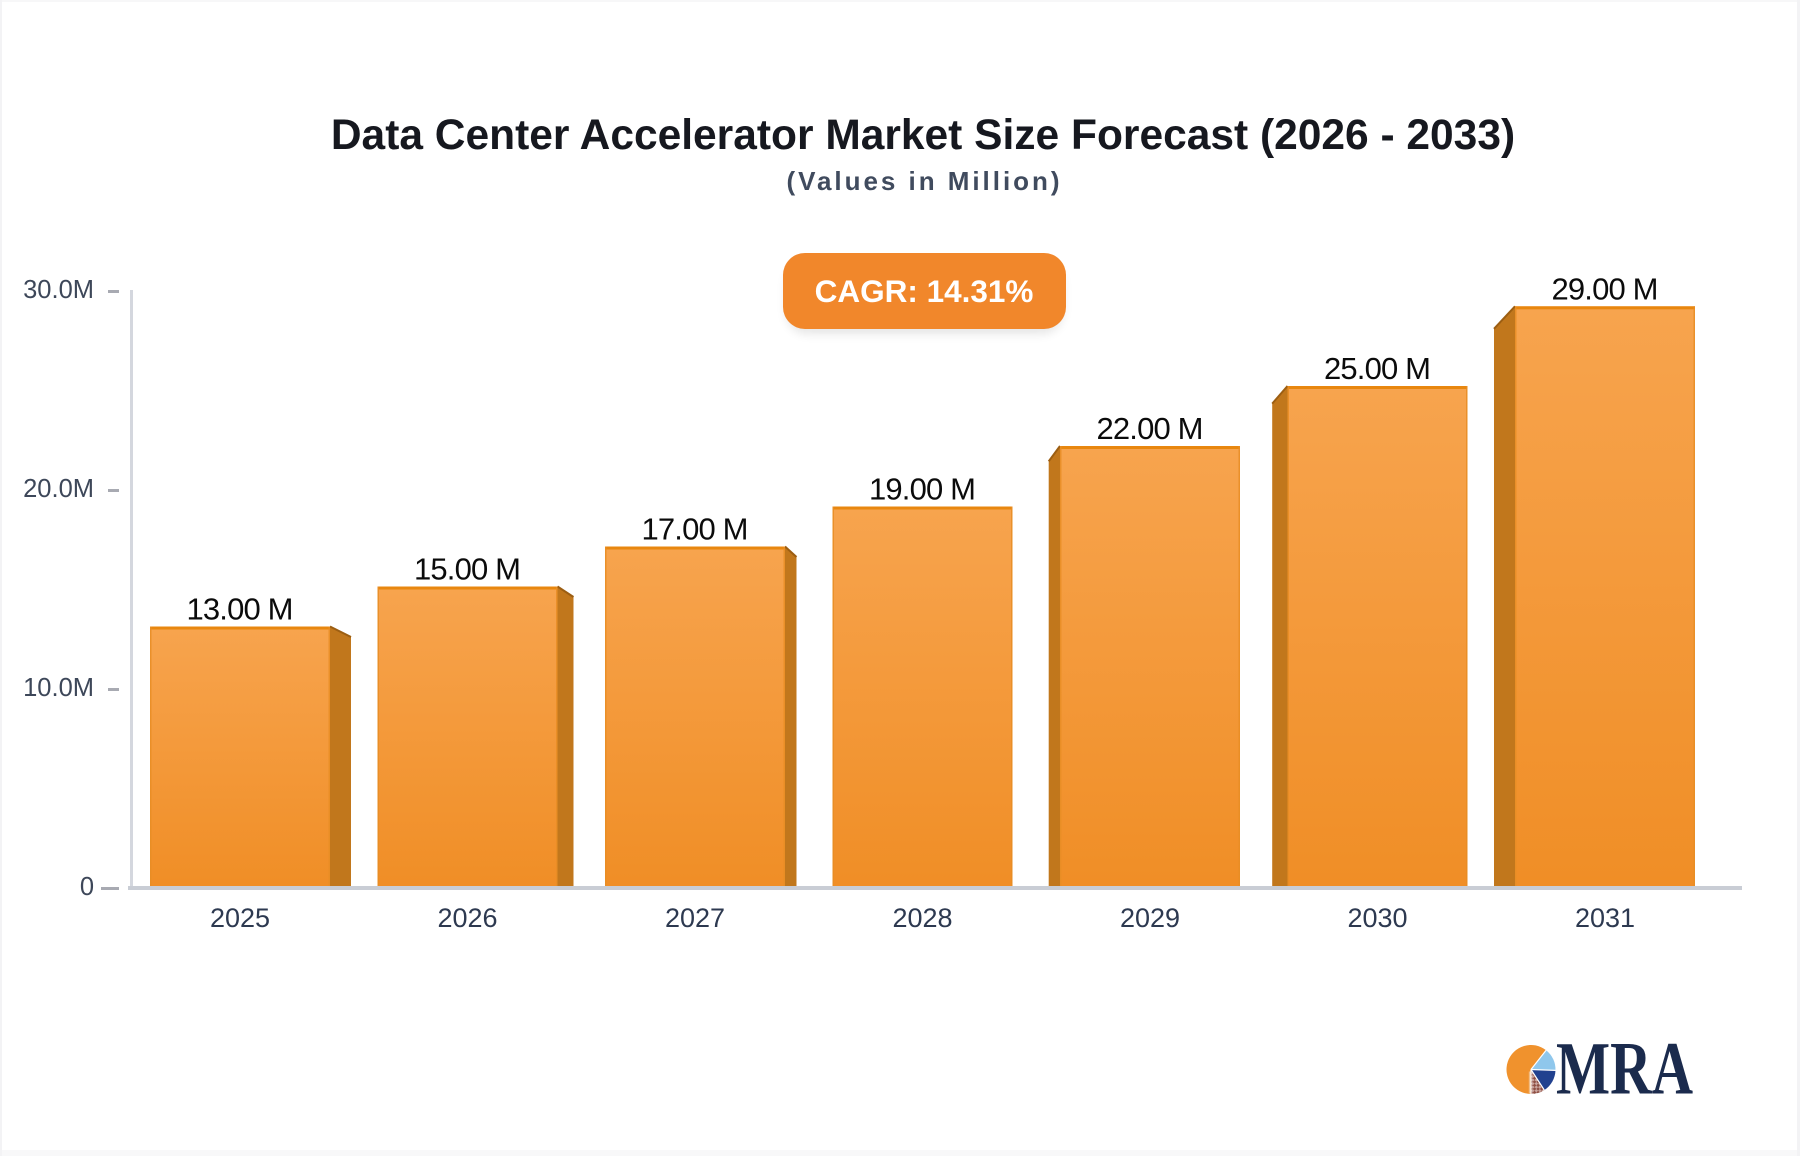  What do you see at coordinates (1377, 918) in the screenshot?
I see `svg-text: 2030` at bounding box center [1377, 918].